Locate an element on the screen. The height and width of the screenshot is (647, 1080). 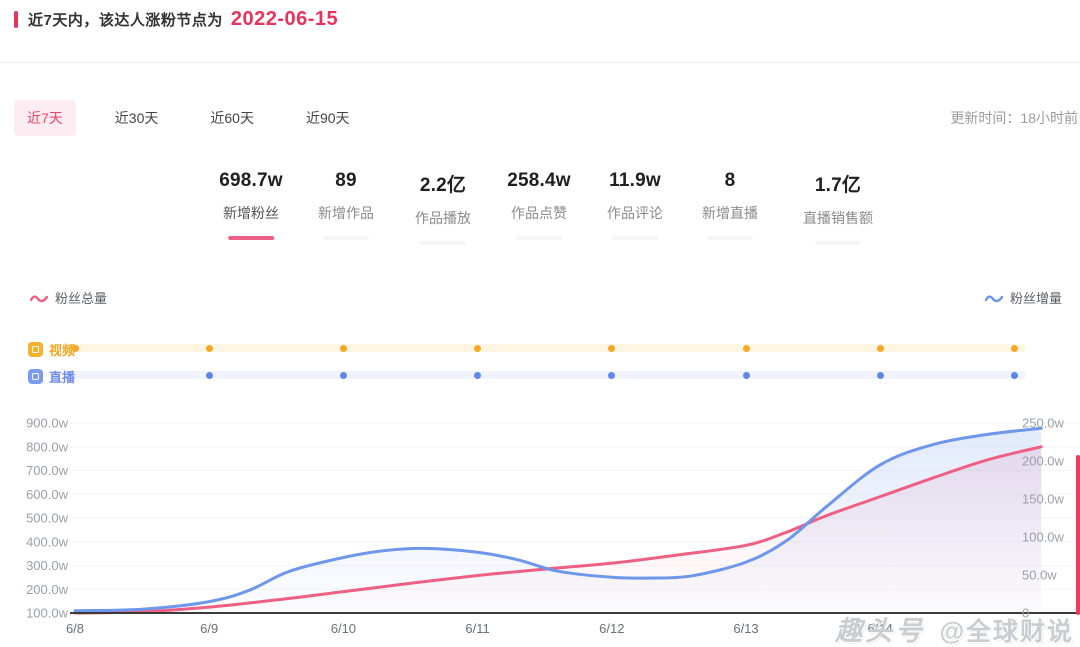
marker-row-视频: 视频 is located at coordinates (540, 349).